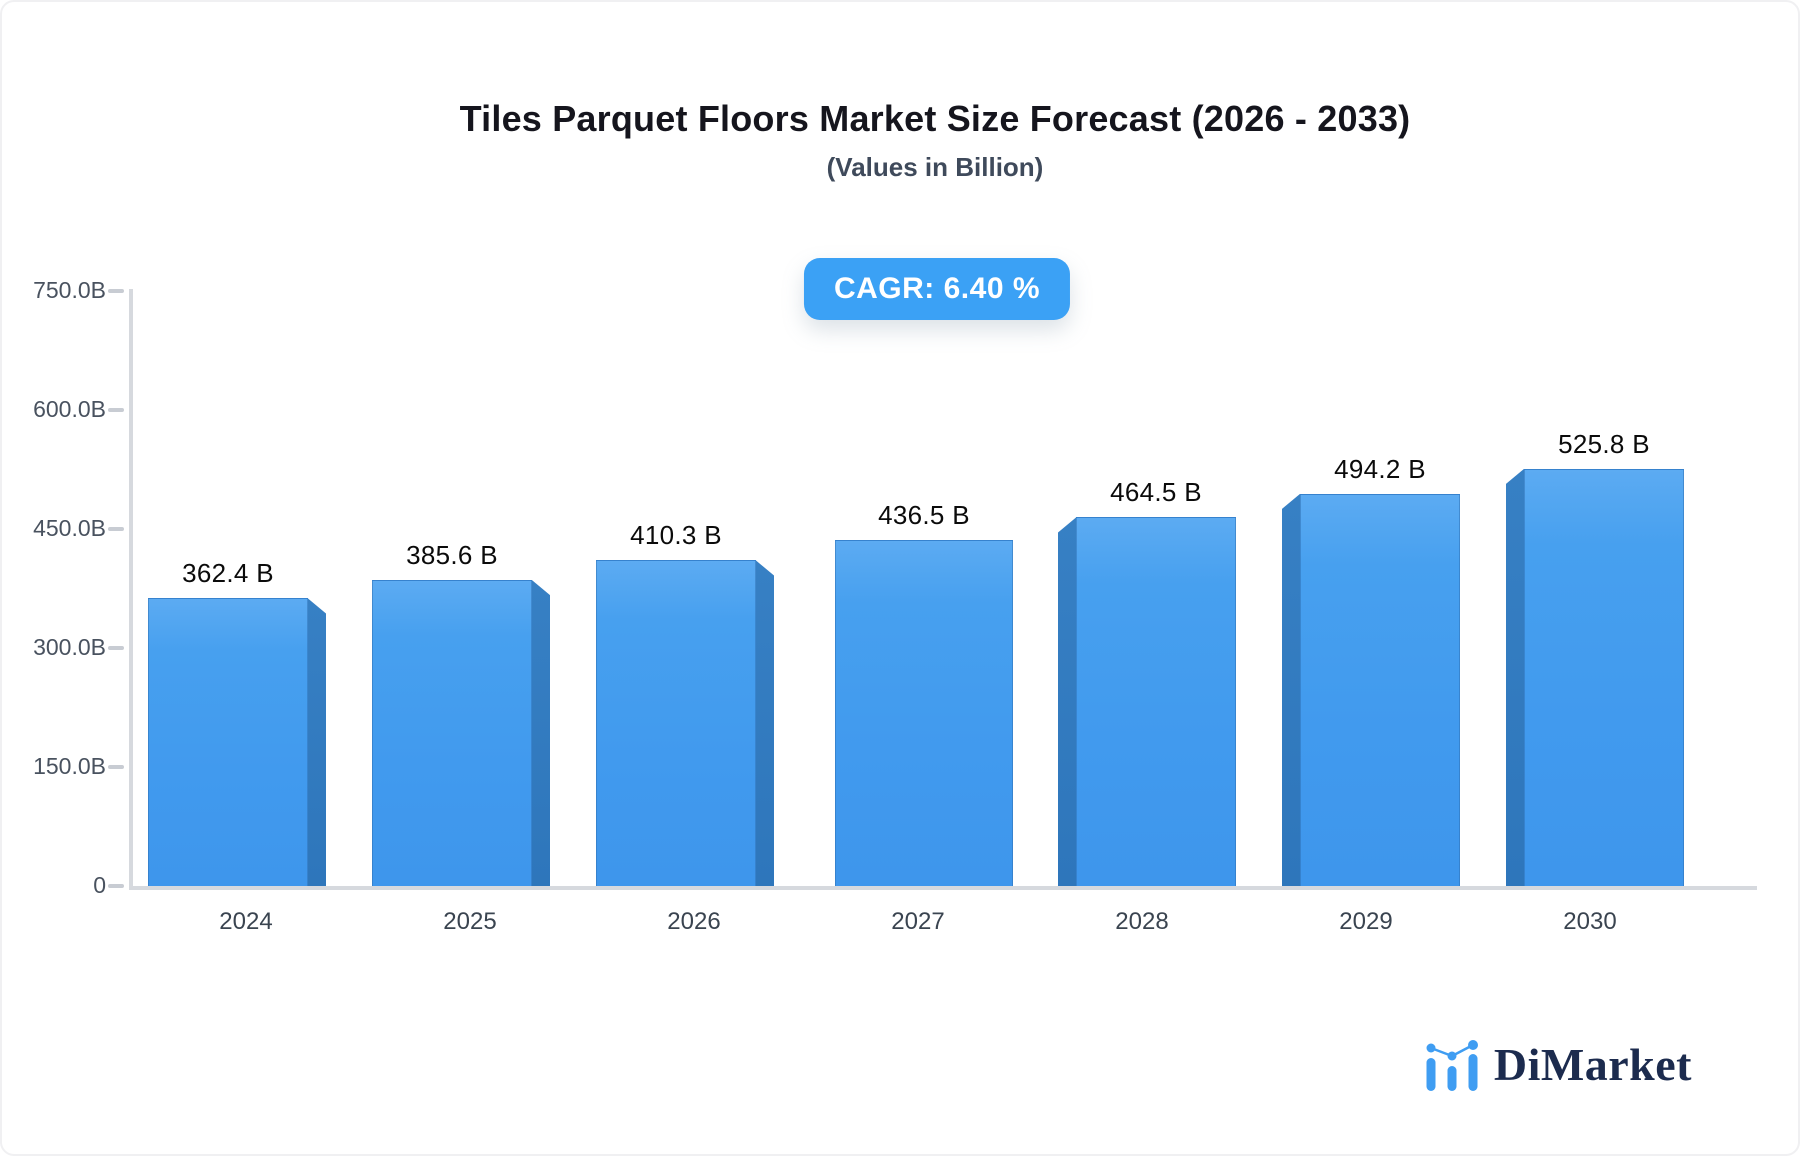  What do you see at coordinates (1604, 443) in the screenshot?
I see `bar-value-label: 525.8 B` at bounding box center [1604, 443].